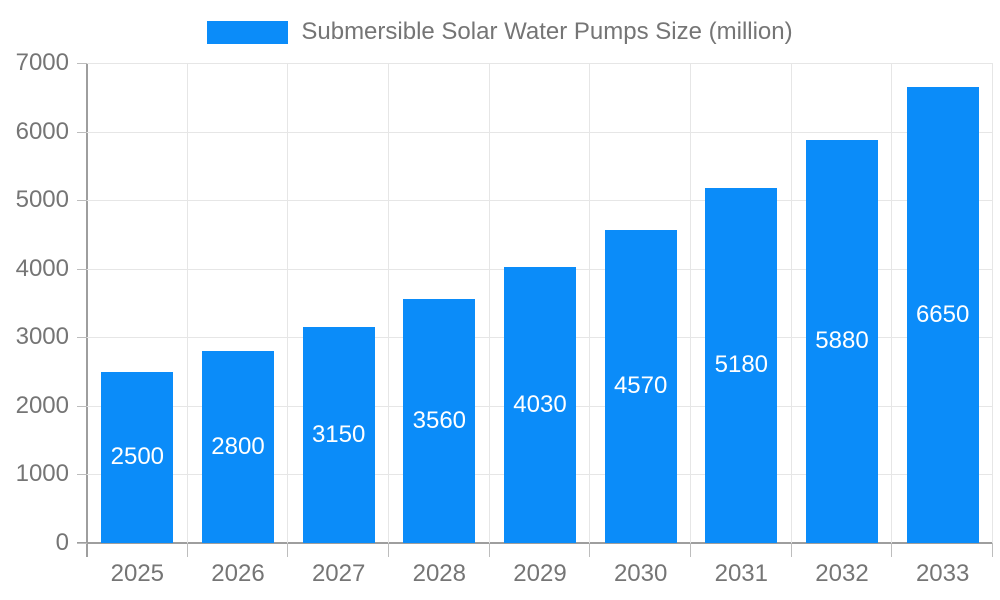 Image resolution: width=1000 pixels, height=600 pixels. I want to click on bar-value-label: 3560, so click(439, 420).